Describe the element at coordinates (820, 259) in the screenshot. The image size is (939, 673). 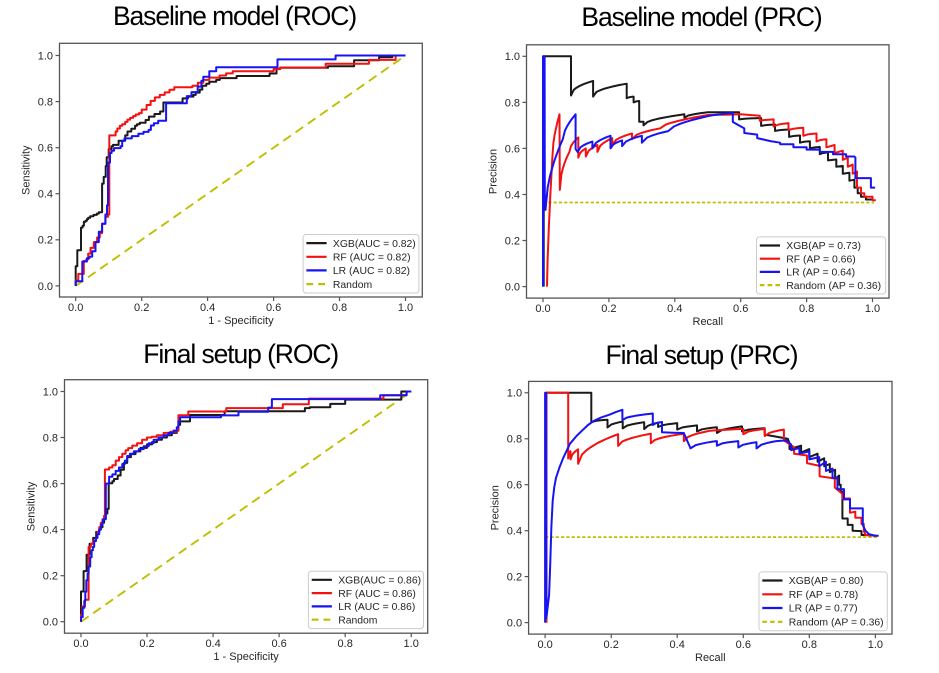
I see `svg-text: RF (AP = 0.66)` at that location.